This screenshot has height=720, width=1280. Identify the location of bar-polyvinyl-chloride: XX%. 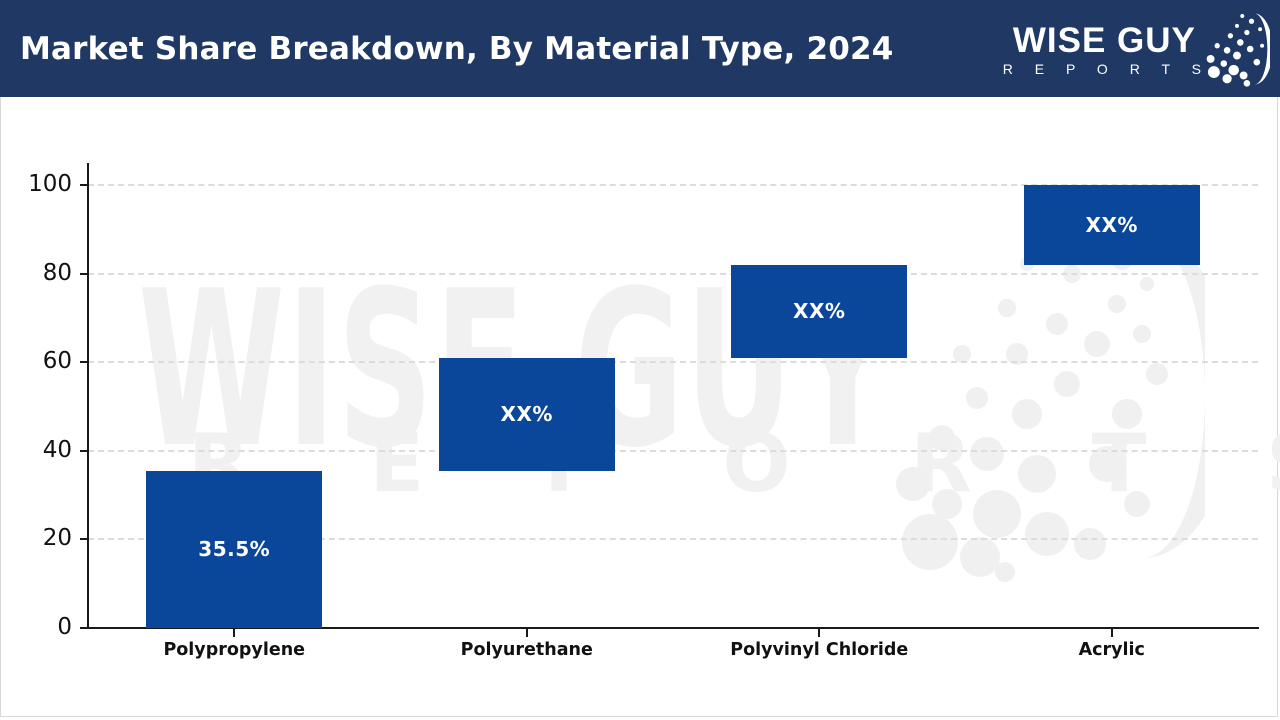
(819, 311).